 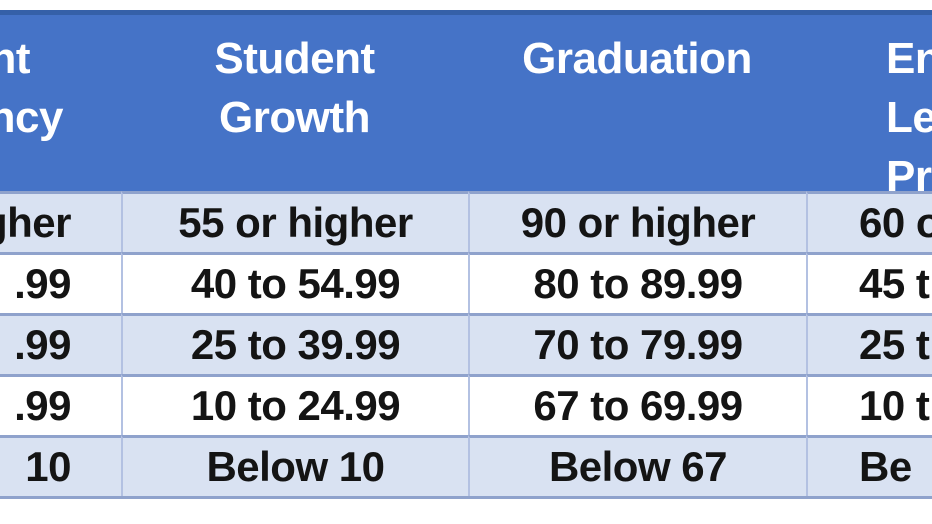 What do you see at coordinates (294, 282) in the screenshot?
I see `cell-row2-student-growth: 40 to 54.99` at bounding box center [294, 282].